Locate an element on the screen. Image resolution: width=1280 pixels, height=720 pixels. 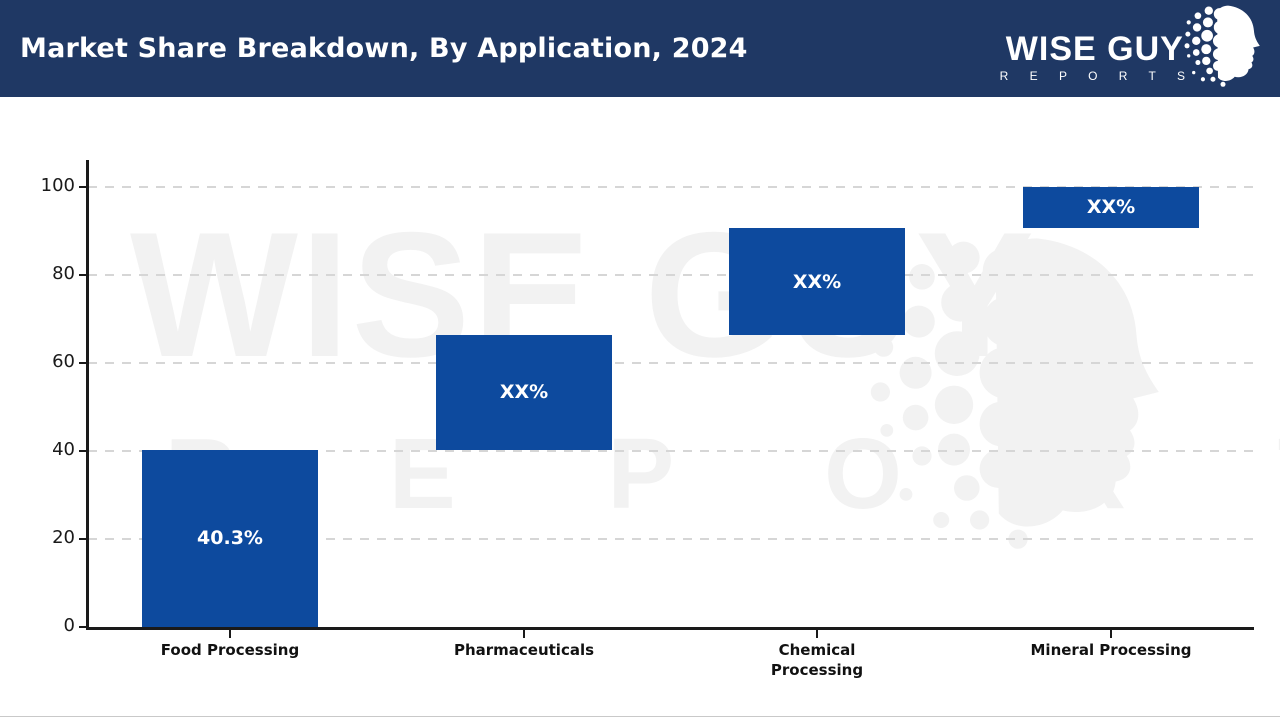
x-axis-line is located at coordinates (670, 628).